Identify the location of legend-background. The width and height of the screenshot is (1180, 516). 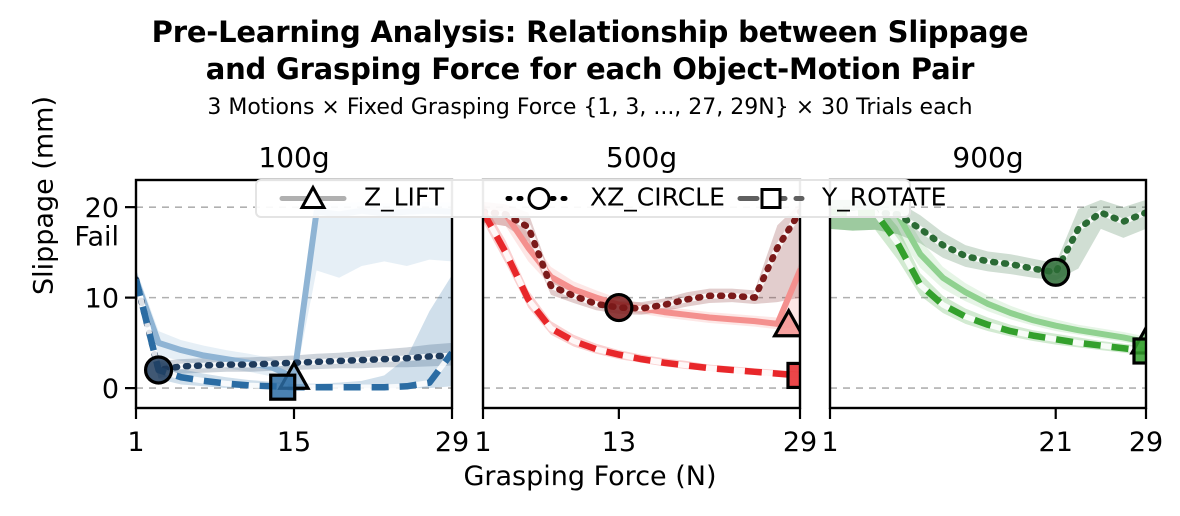
(583, 198).